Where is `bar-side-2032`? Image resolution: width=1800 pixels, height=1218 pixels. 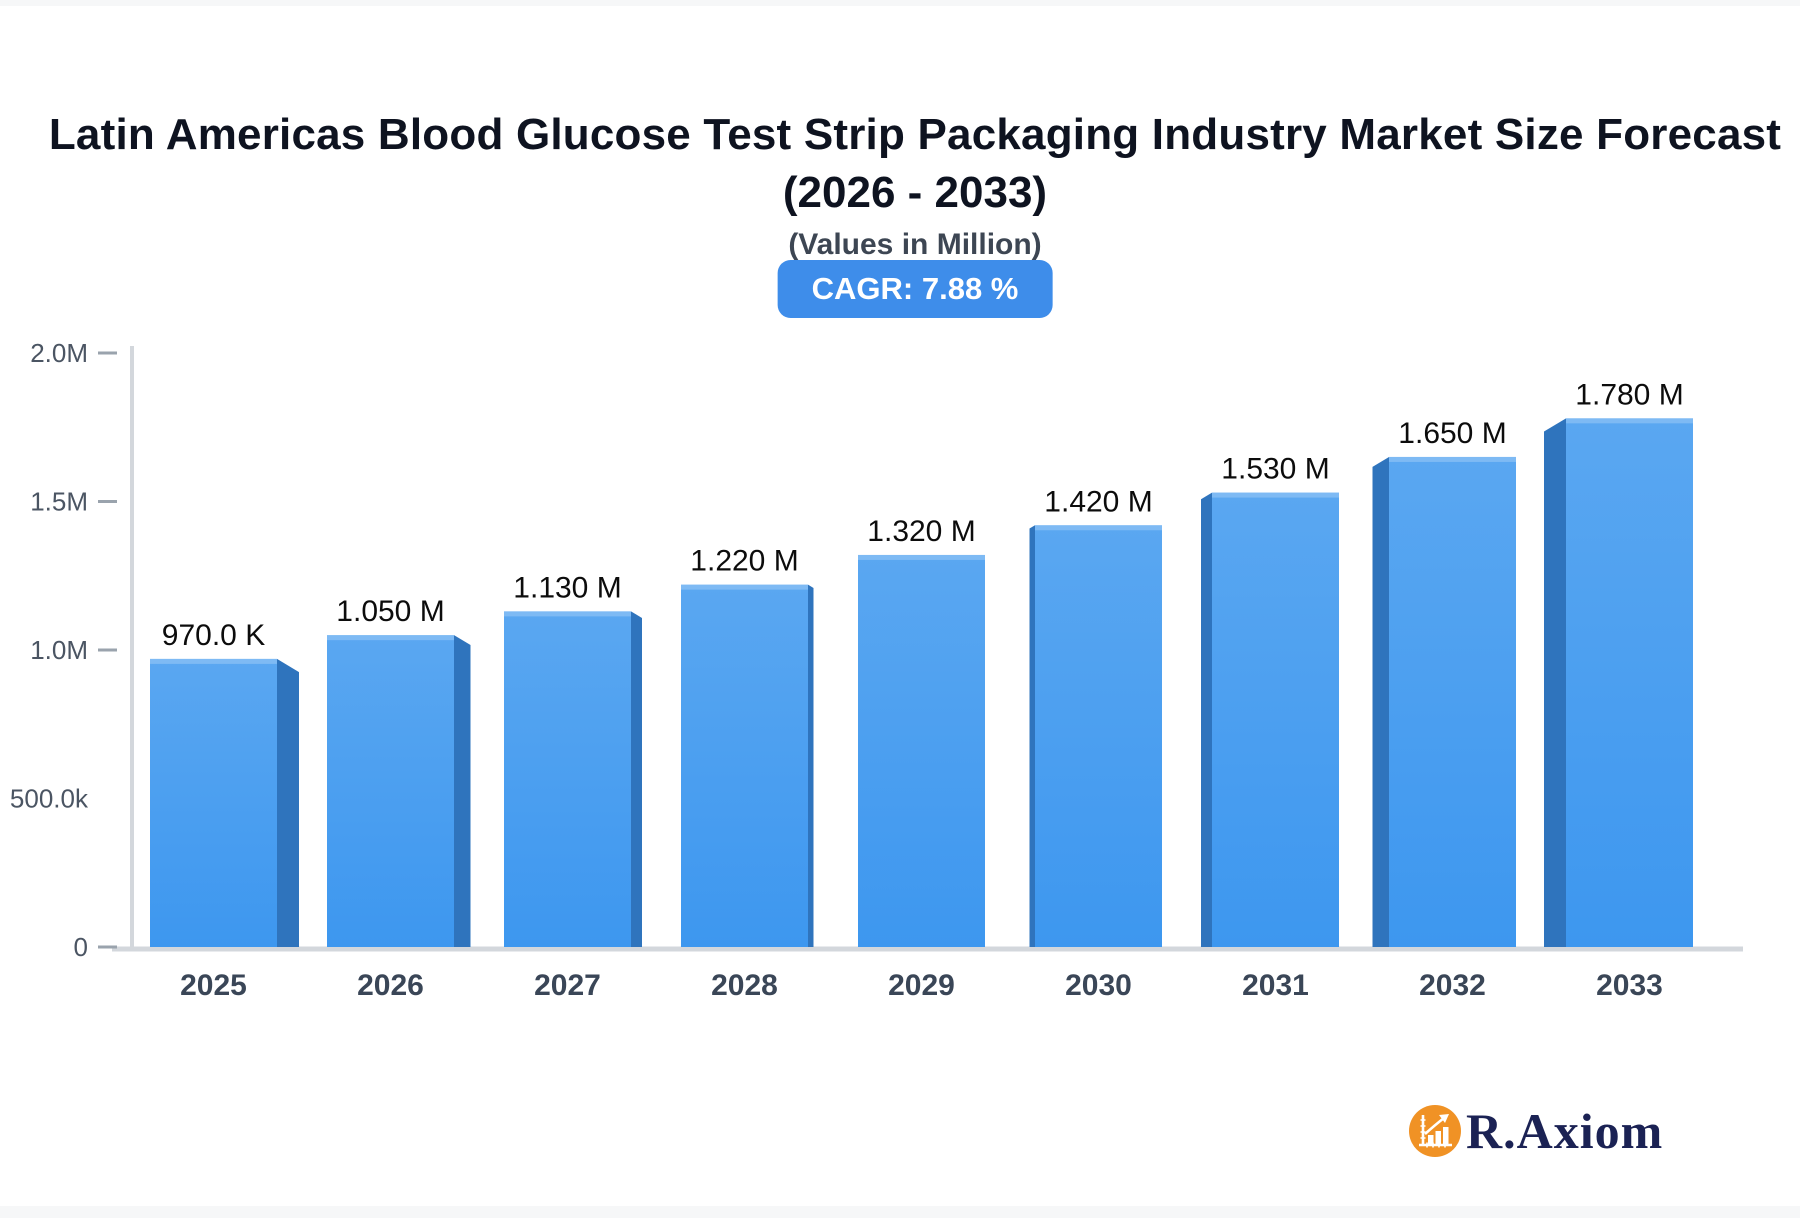
bar-side-2032 is located at coordinates (1380, 701).